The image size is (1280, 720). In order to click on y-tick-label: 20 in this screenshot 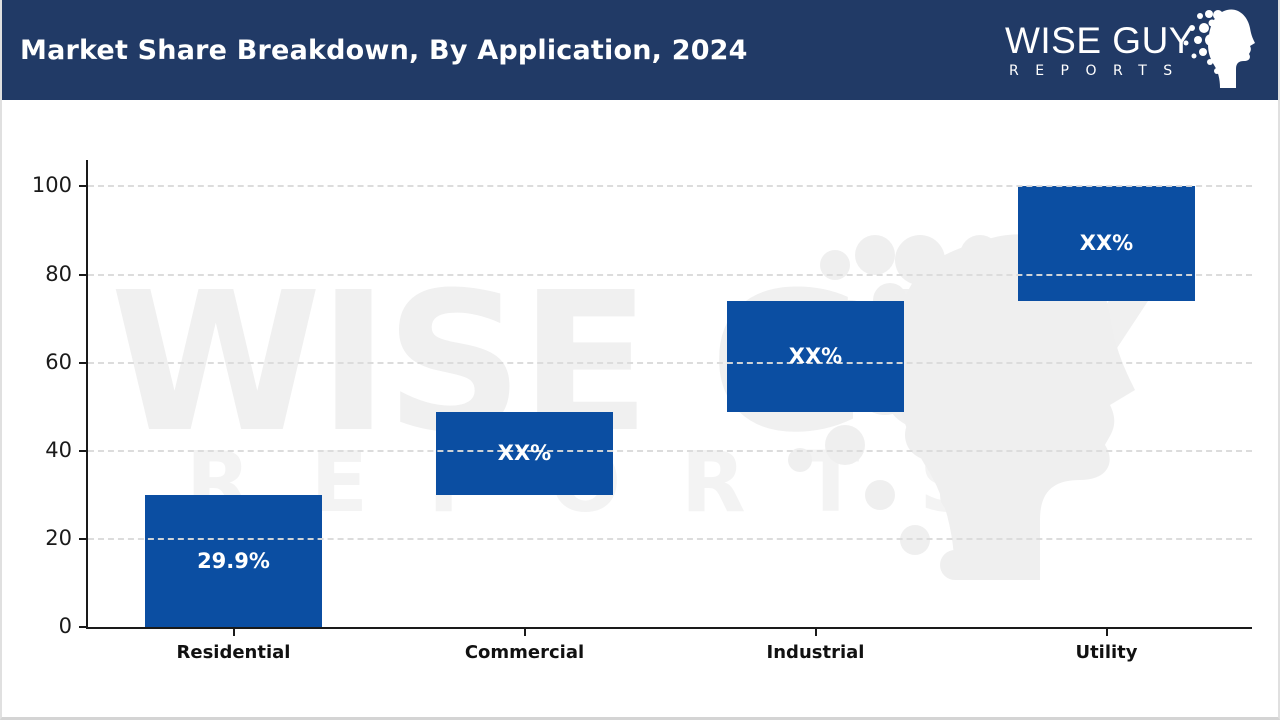, I will do `click(58, 537)`.